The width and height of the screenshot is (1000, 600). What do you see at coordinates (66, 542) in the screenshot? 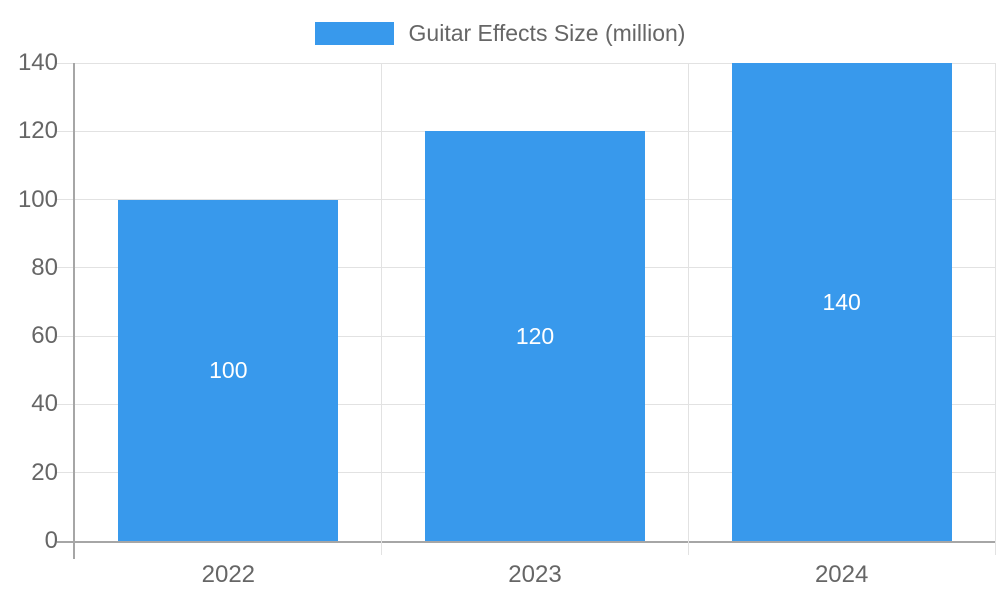
I see `x-axis-extension` at bounding box center [66, 542].